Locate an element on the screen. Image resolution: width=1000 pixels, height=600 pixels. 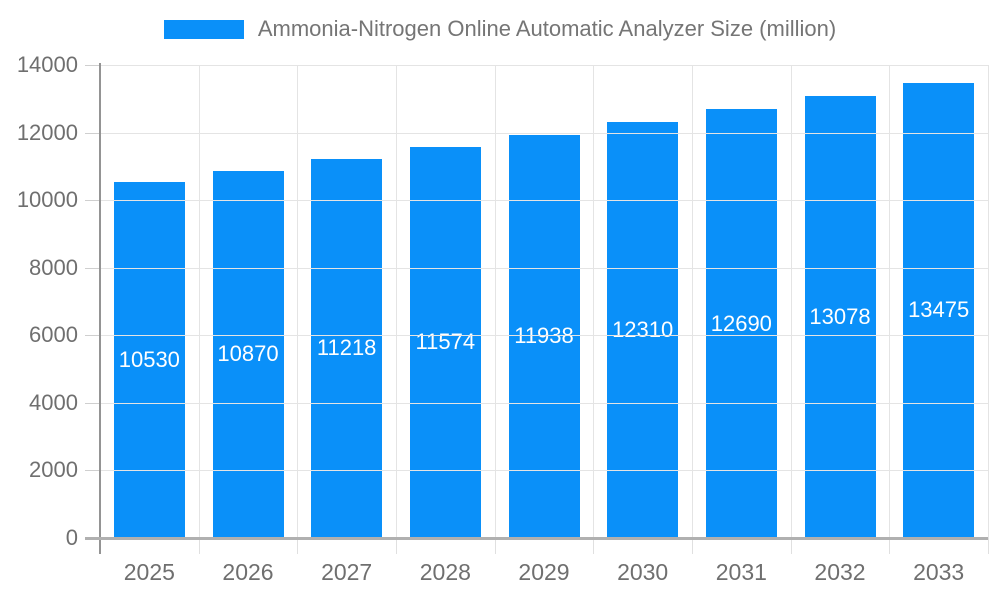
bar-value-label: 11218 is located at coordinates (346, 348).